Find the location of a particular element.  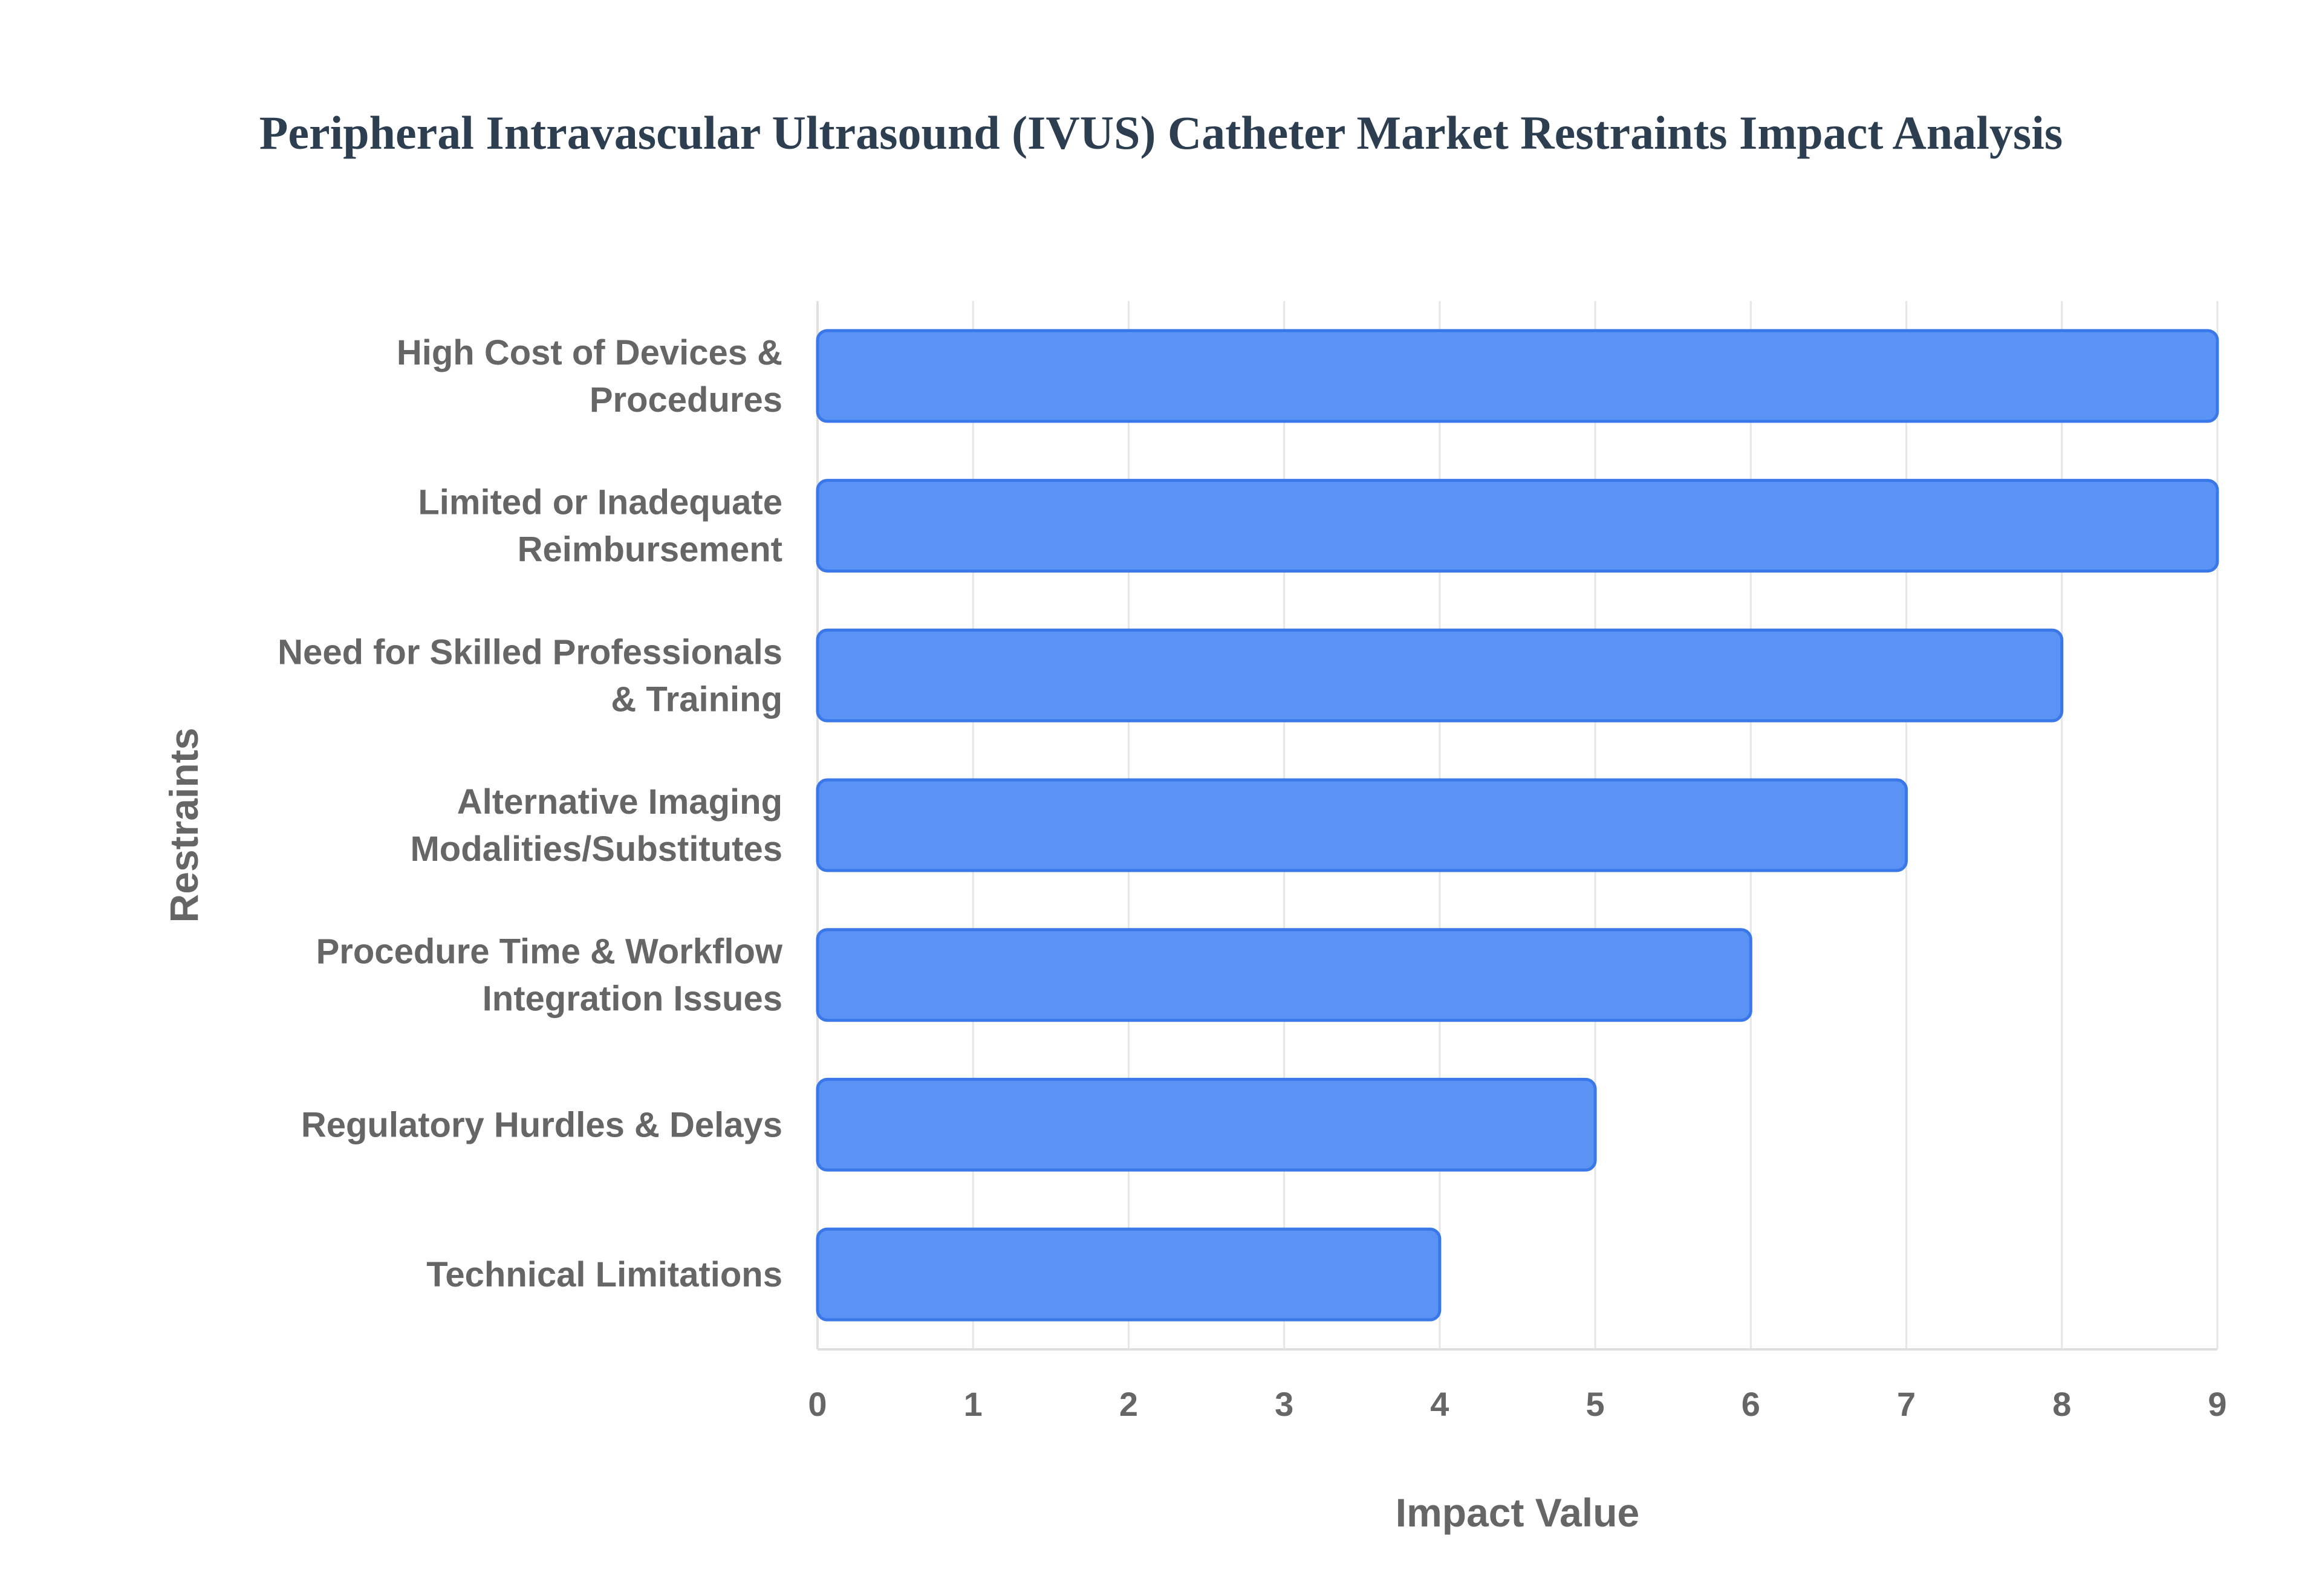

x-tick-label-5: 5 is located at coordinates (1595, 1404).